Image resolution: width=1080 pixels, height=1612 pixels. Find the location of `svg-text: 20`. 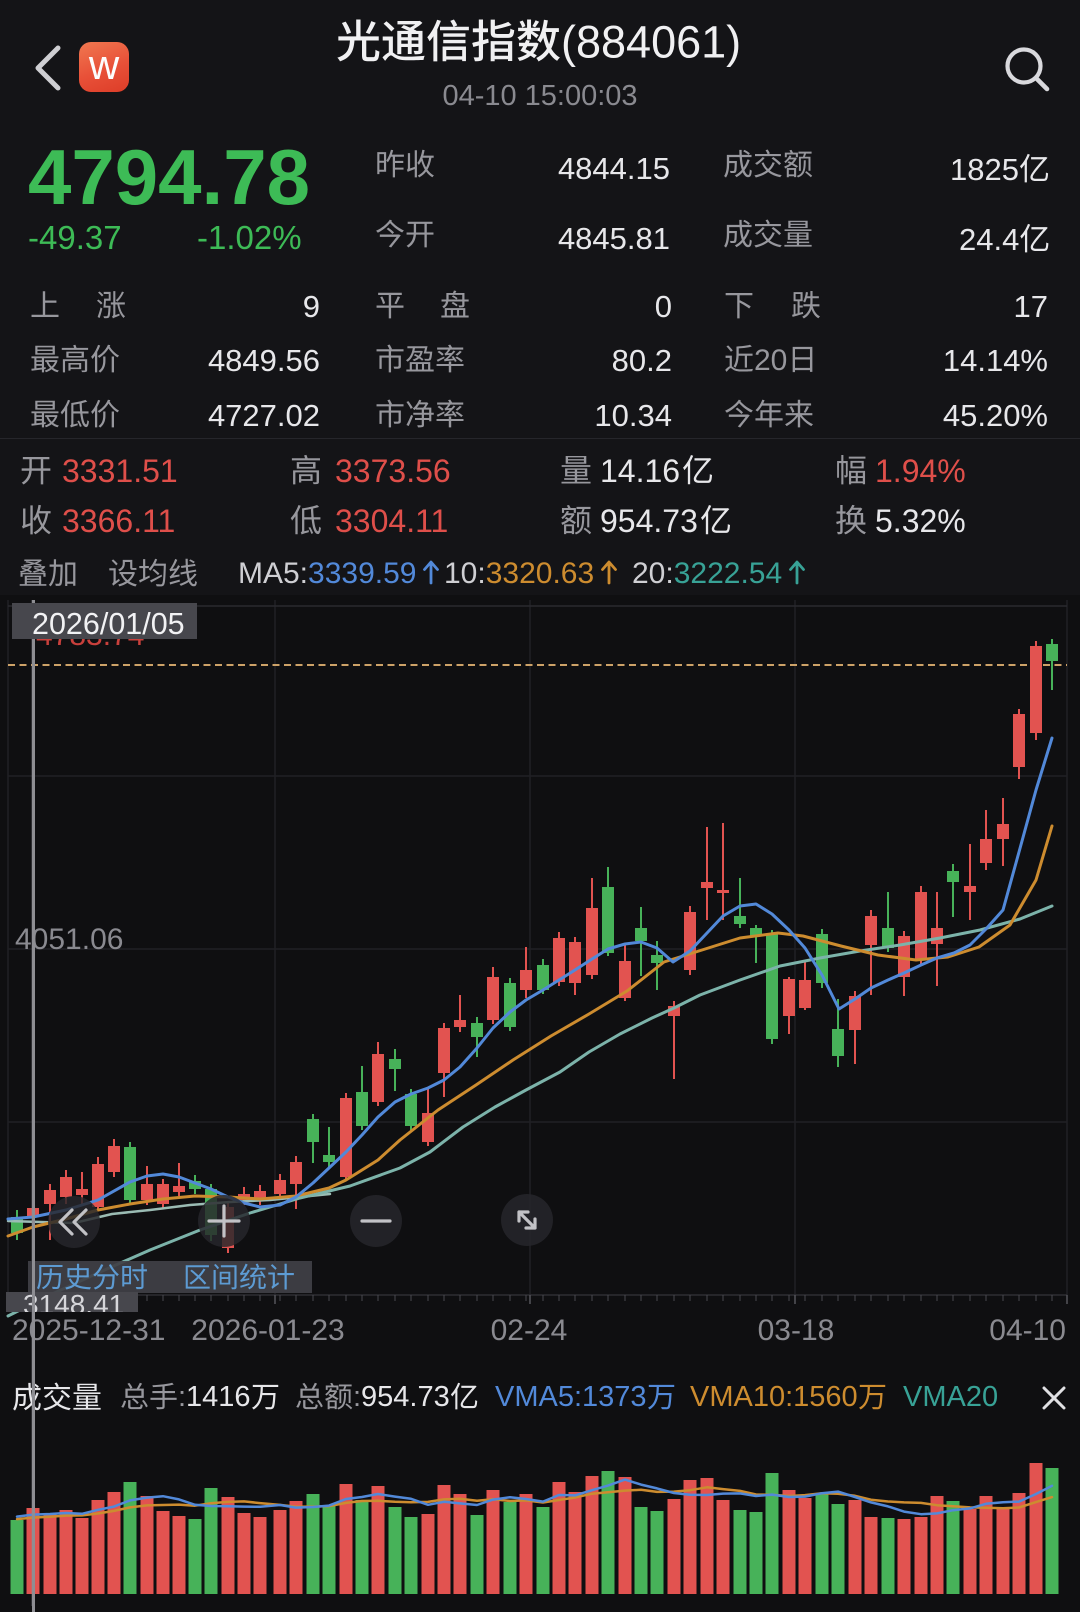

svg-text: 20 is located at coordinates (770, 360).